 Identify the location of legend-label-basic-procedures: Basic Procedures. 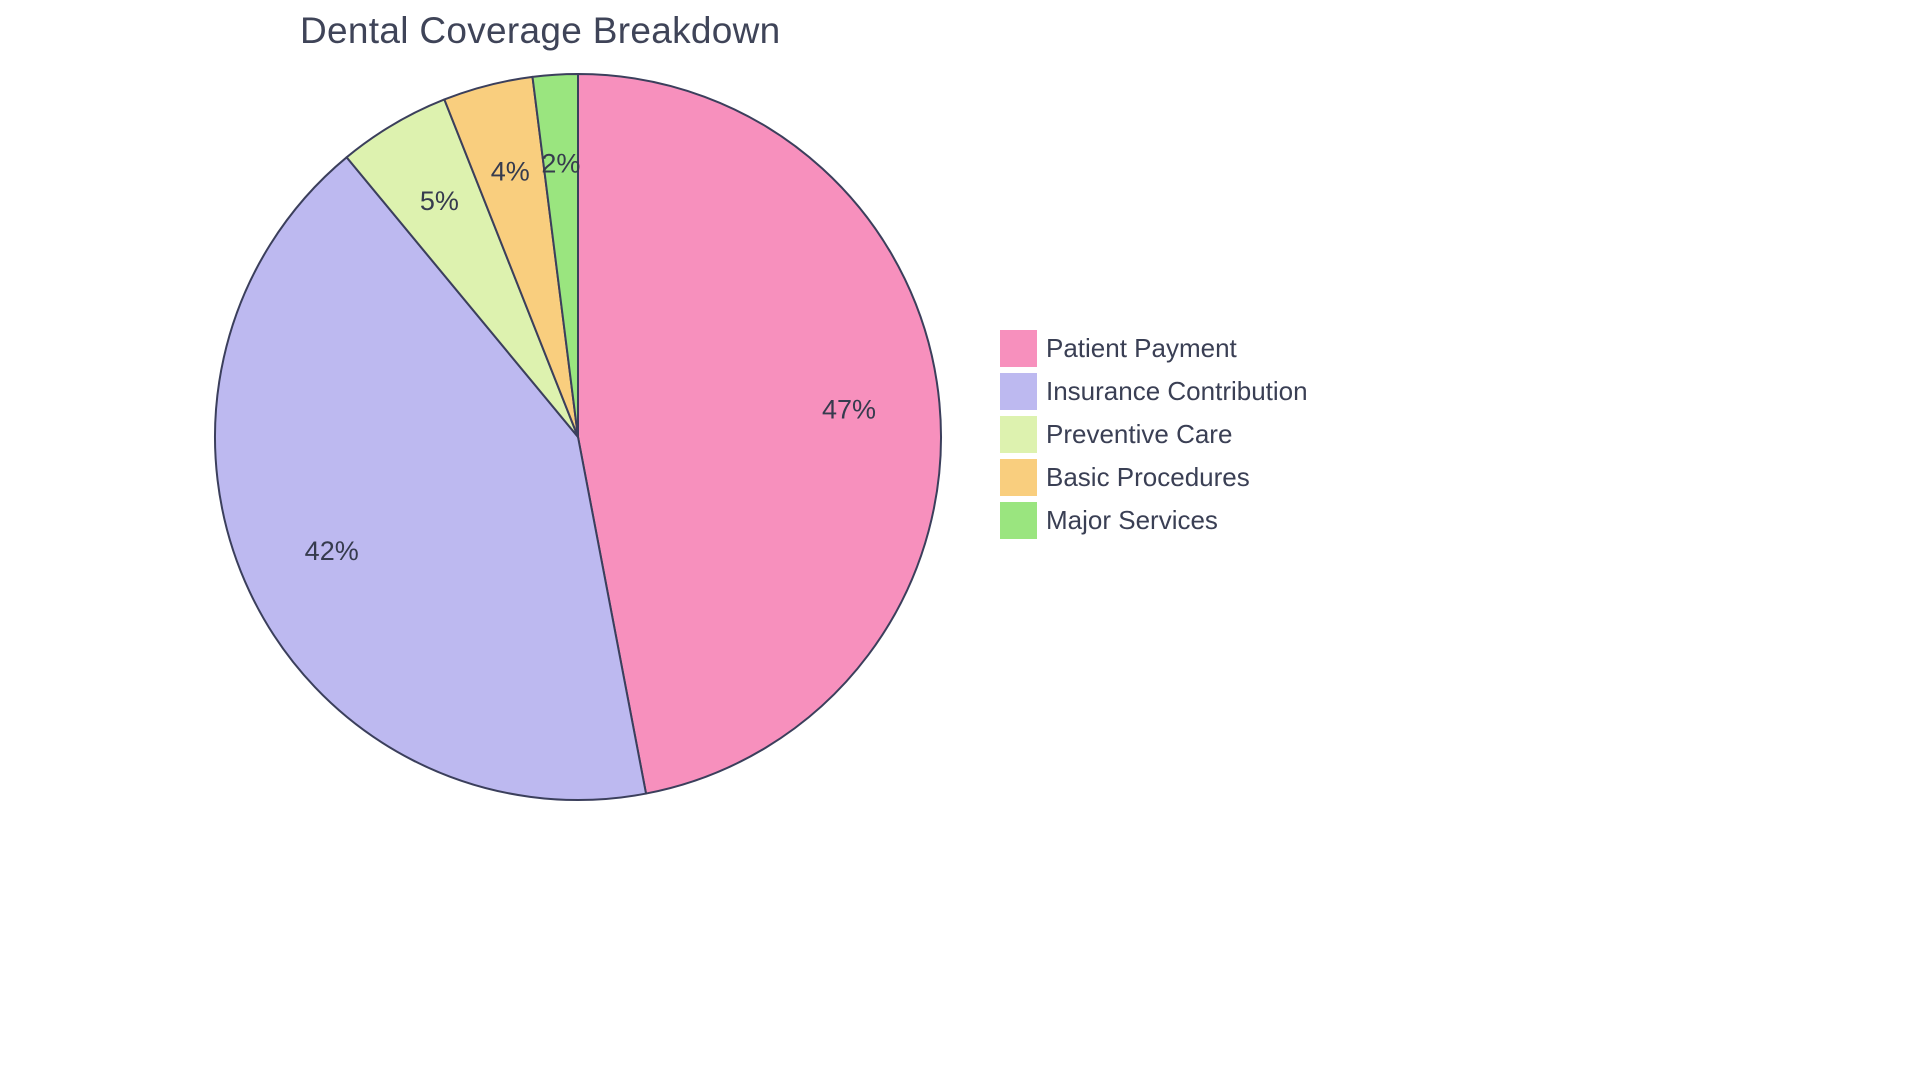
(1148, 477).